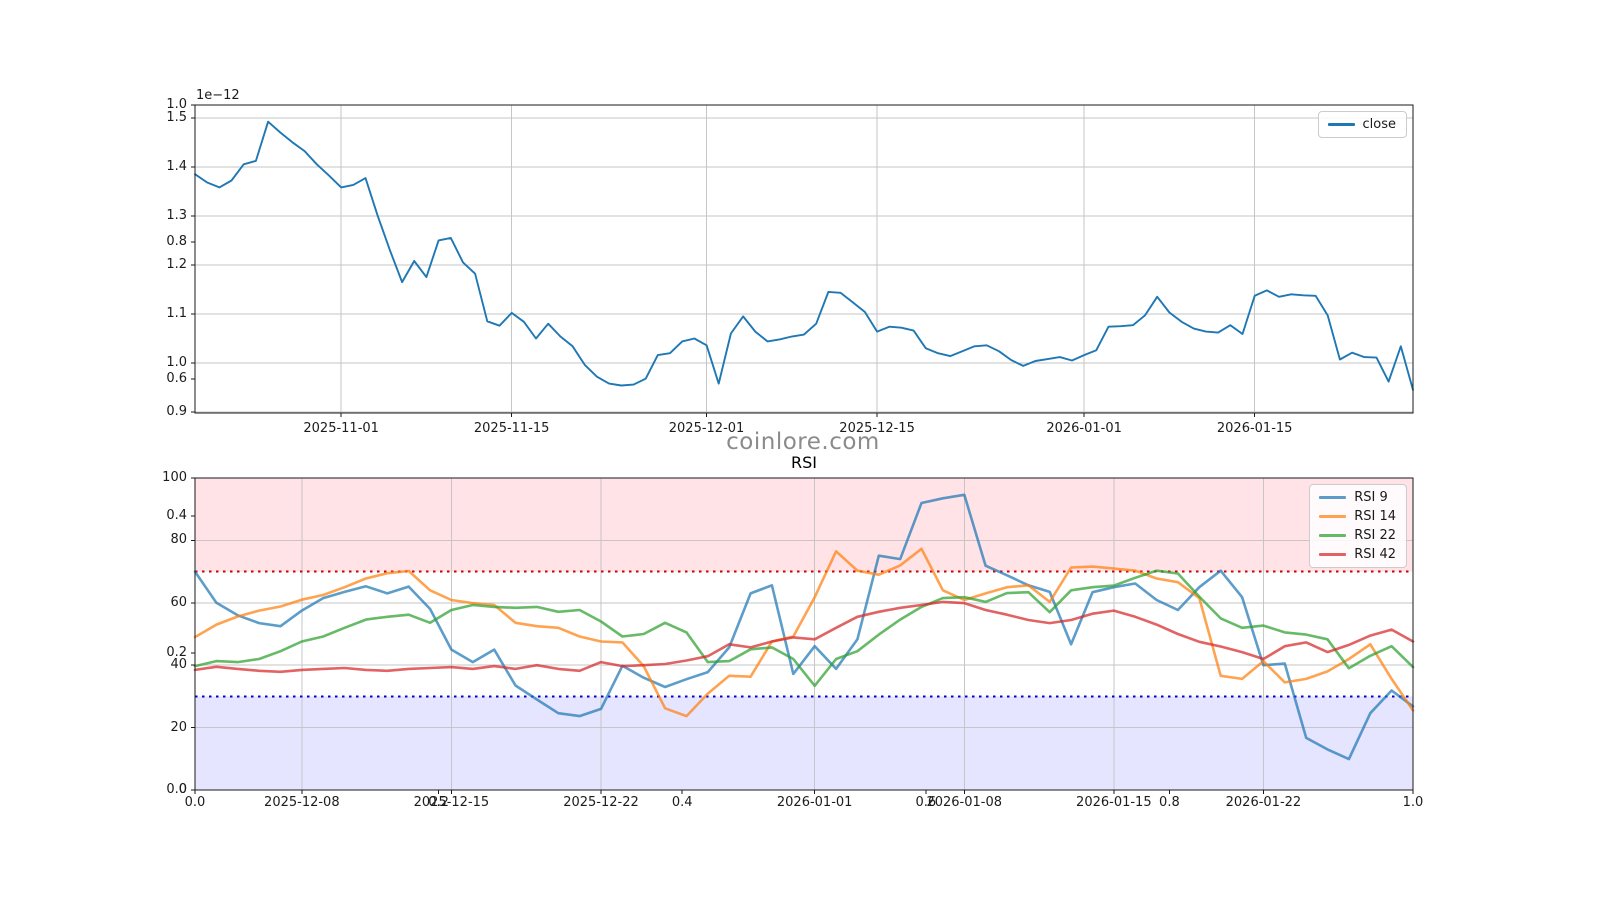 The image size is (1600, 900). Describe the element at coordinates (451, 802) in the screenshot. I see `rsi-x-tick-label: 2025-12-15` at that location.